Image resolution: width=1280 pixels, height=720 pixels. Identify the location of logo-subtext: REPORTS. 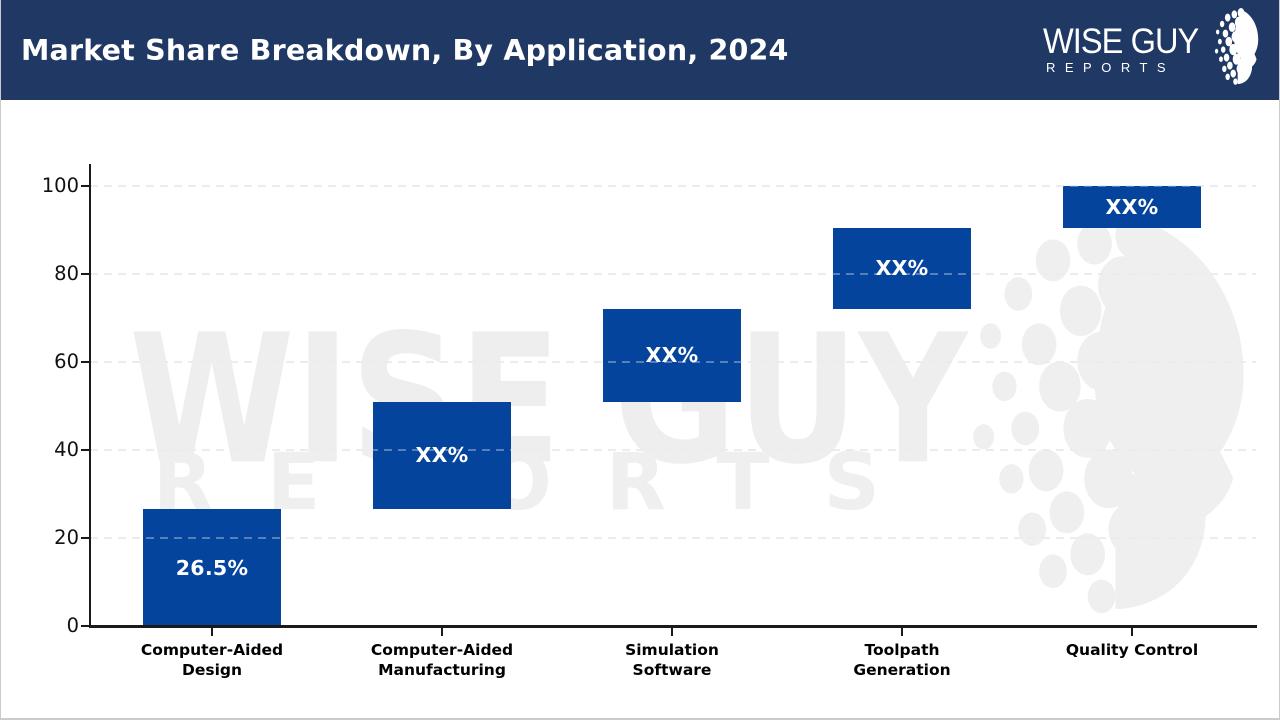
(1111, 67).